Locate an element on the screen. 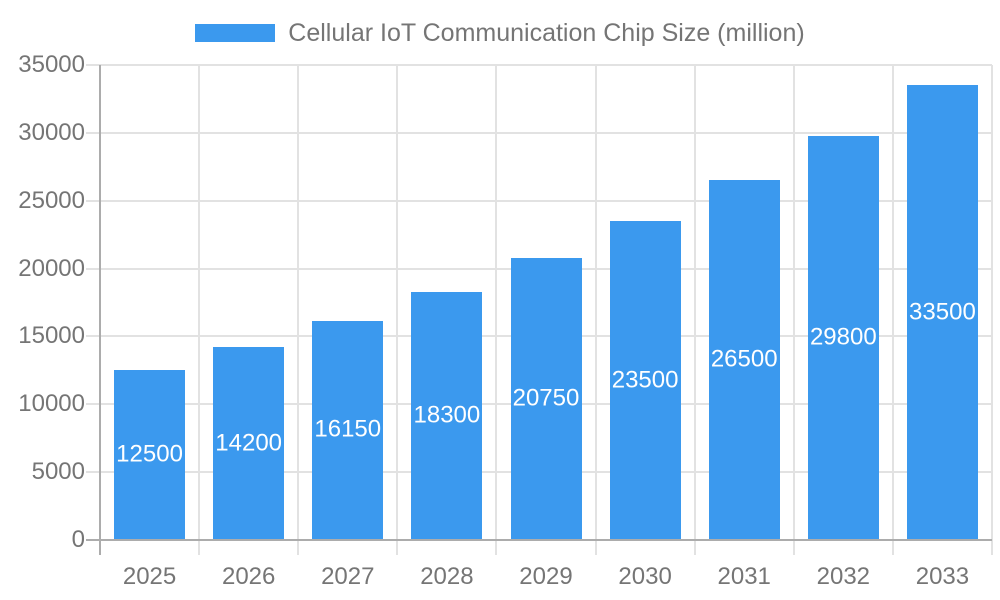 This screenshot has width=1000, height=600. x-axis-tick-label: 2028 is located at coordinates (447, 576).